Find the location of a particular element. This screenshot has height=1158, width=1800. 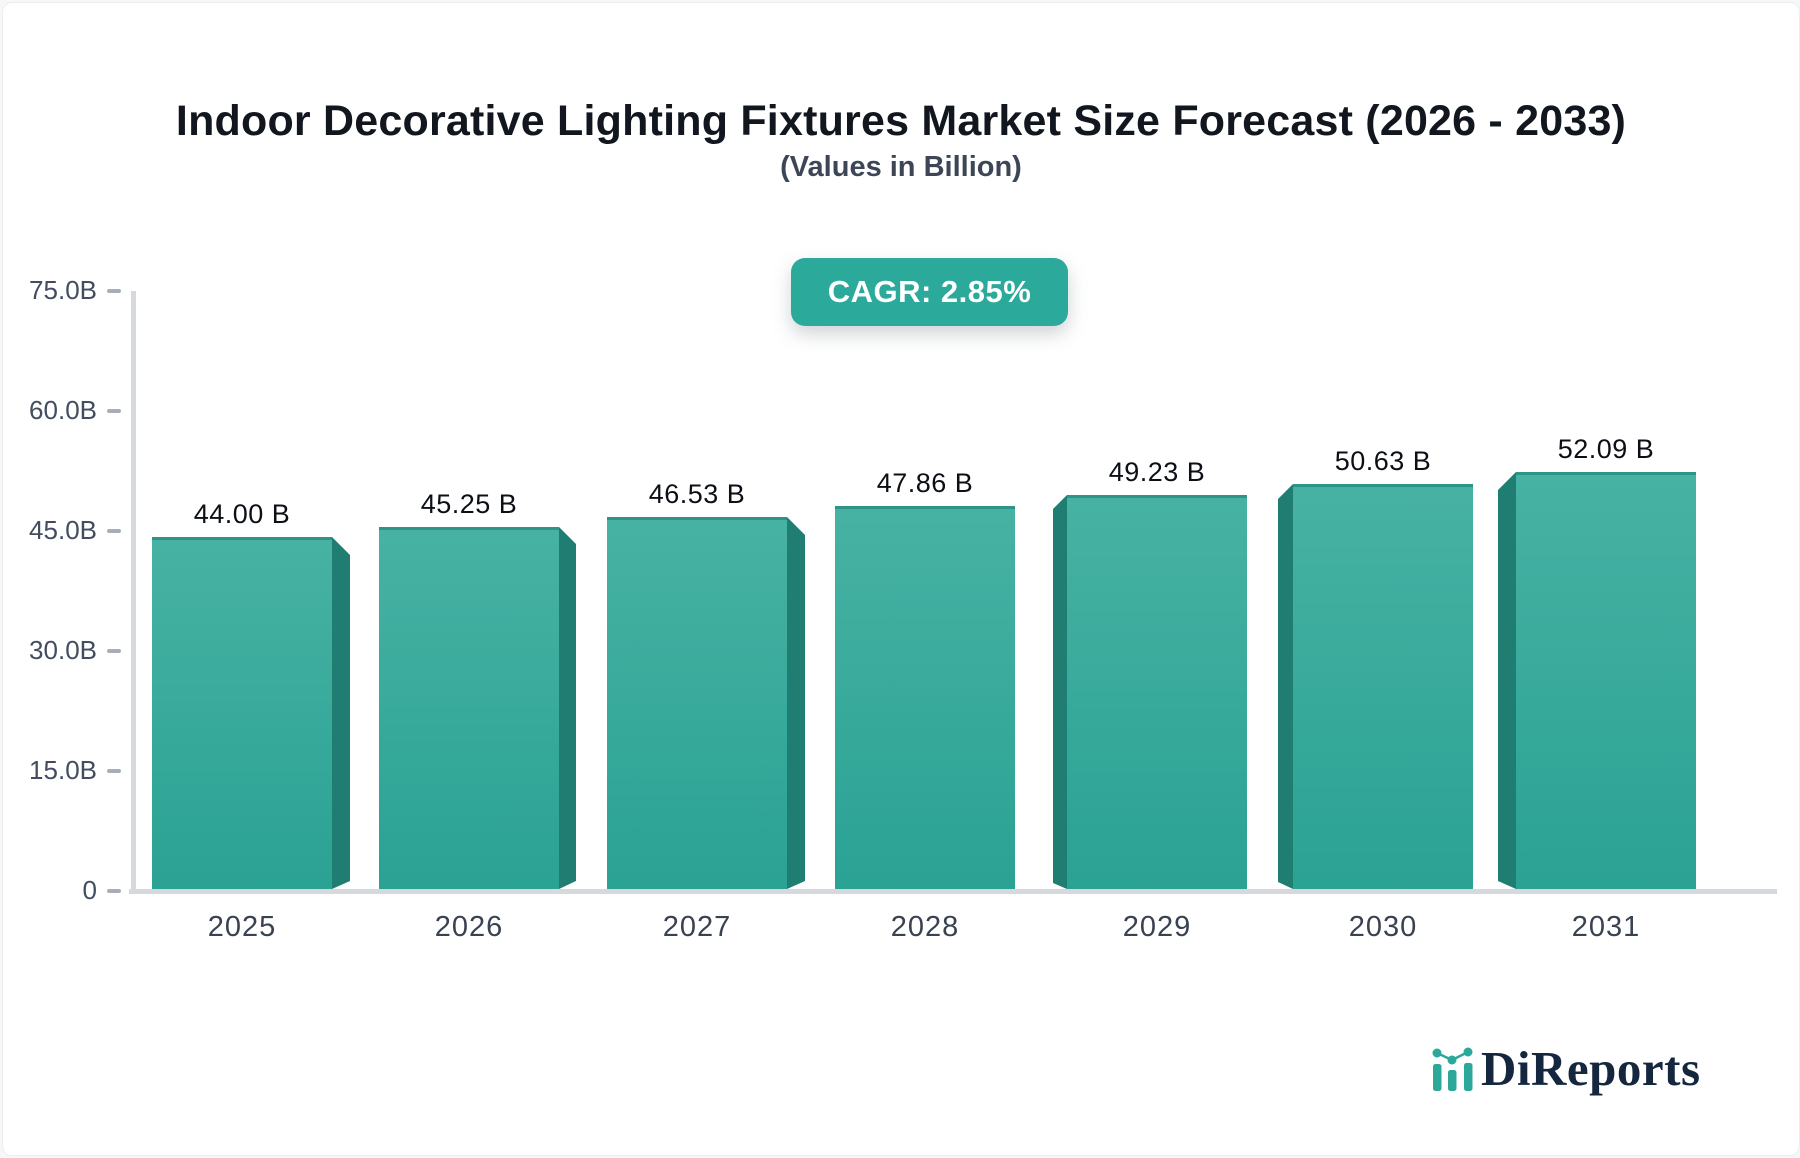

bar-value-label: 46.53 B is located at coordinates (697, 494).